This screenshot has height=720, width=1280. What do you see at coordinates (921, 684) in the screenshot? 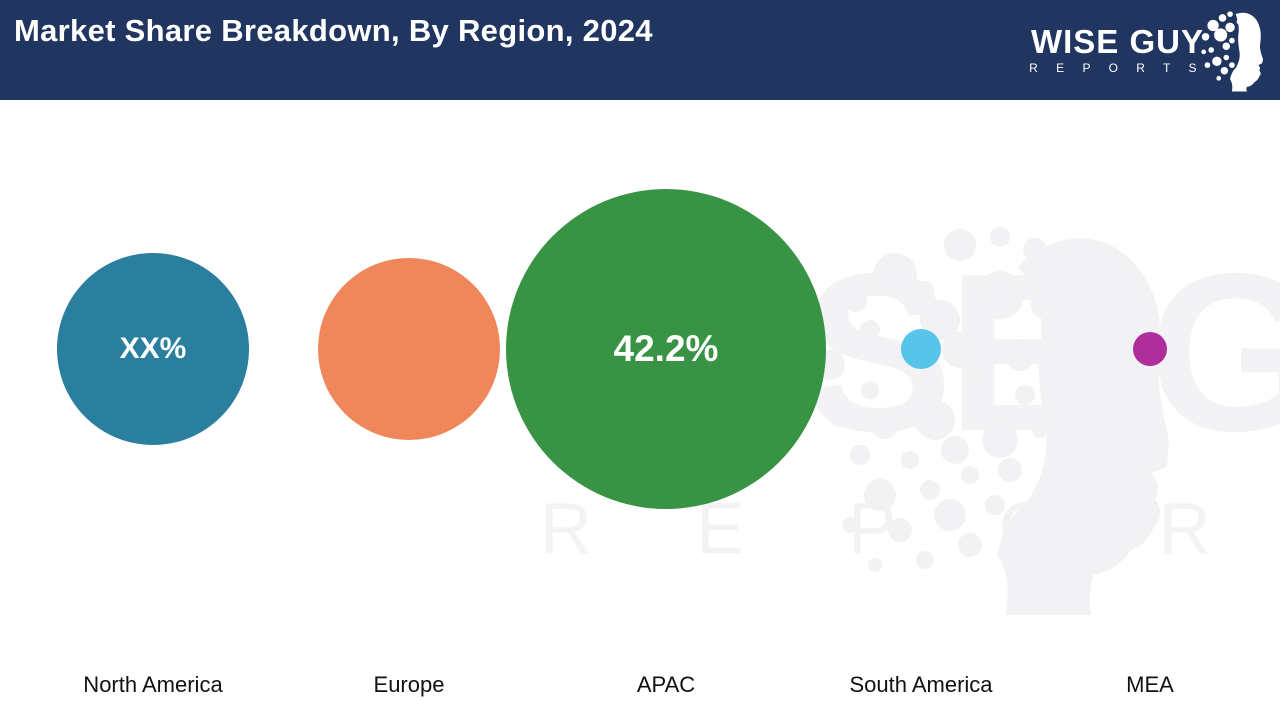
I see `category-label-south-america: South America` at bounding box center [921, 684].